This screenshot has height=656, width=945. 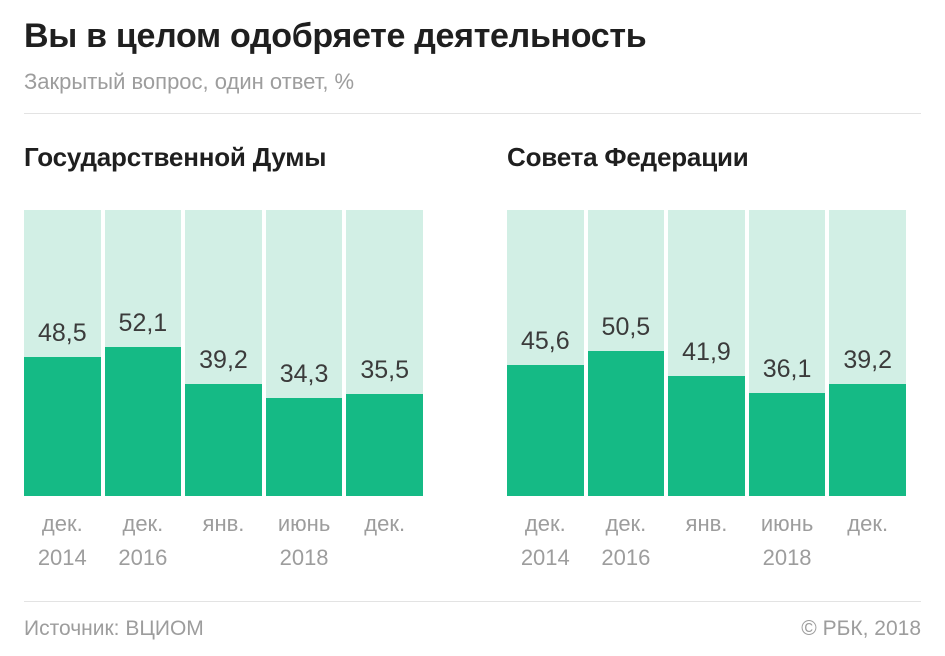 I want to click on chart-column: 52,1 дек. 2016, so click(x=143, y=392).